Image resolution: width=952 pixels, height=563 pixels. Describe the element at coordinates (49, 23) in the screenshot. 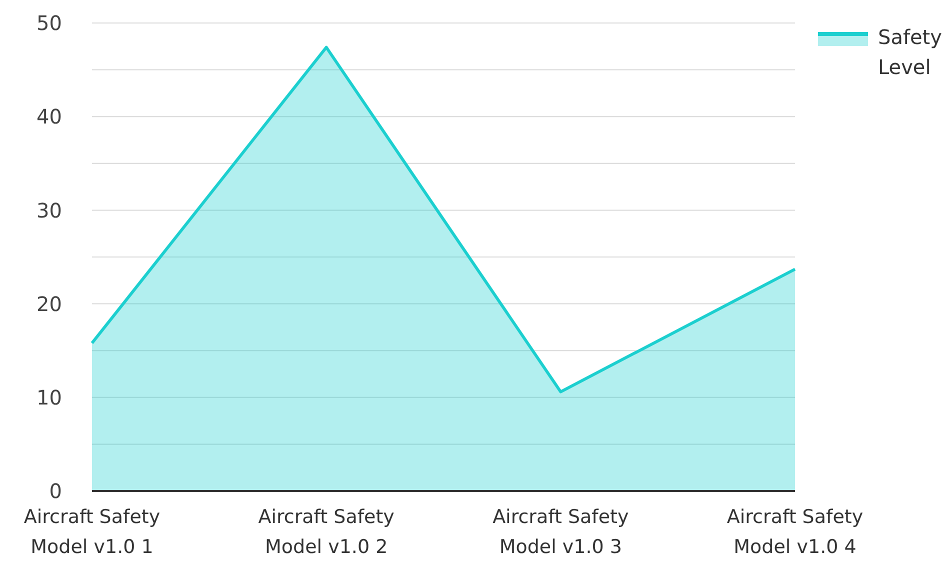

I see `y-tick-label: 50` at that location.